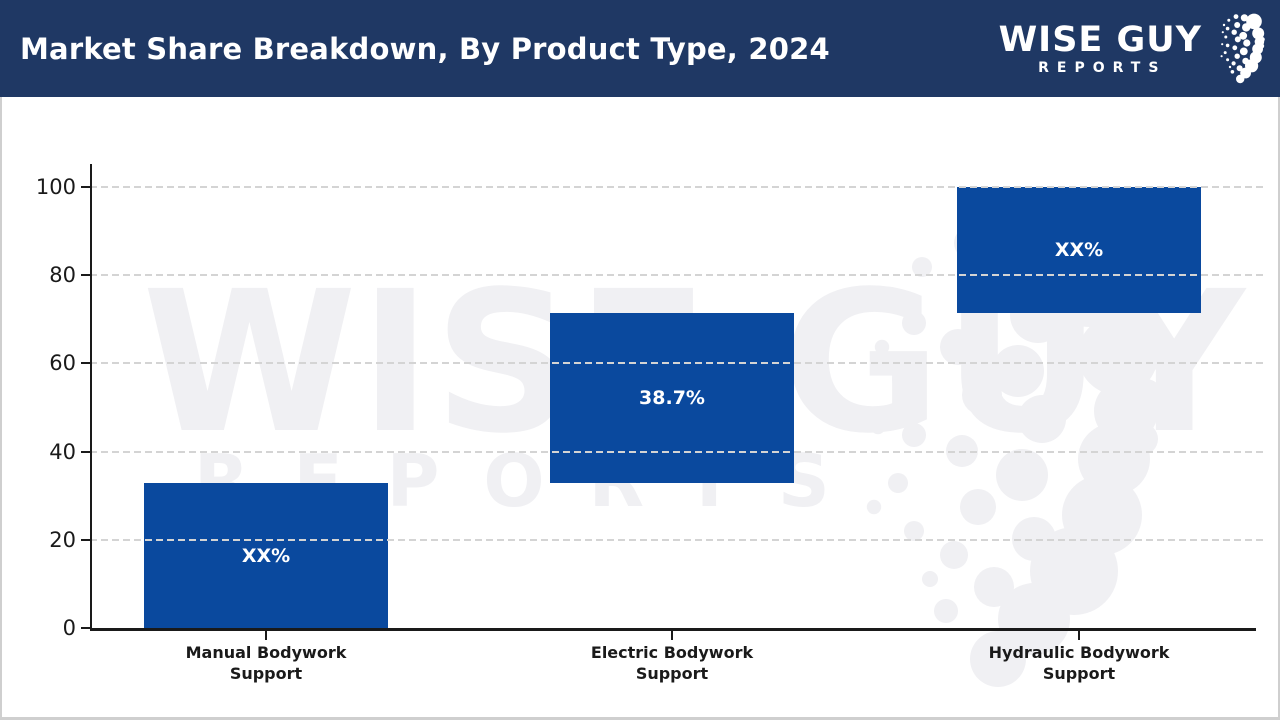  What do you see at coordinates (673, 629) in the screenshot?
I see `x-axis` at bounding box center [673, 629].